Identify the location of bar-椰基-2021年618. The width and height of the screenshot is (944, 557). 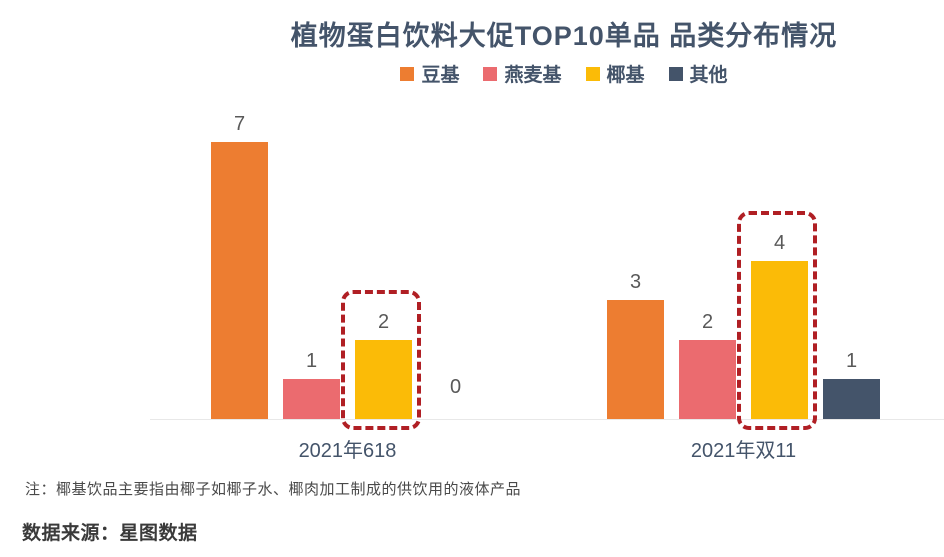
(383, 379).